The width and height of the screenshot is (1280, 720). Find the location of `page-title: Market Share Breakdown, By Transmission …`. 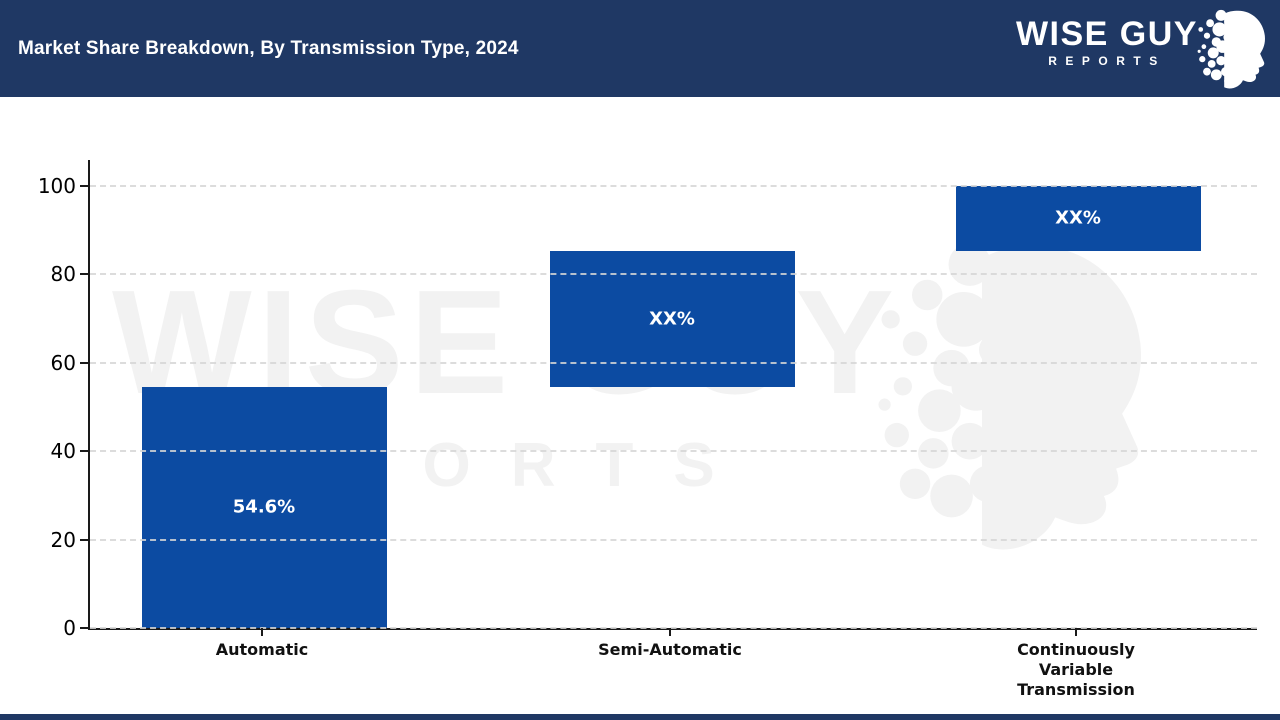

page-title: Market Share Breakdown, By Transmission … is located at coordinates (268, 48).